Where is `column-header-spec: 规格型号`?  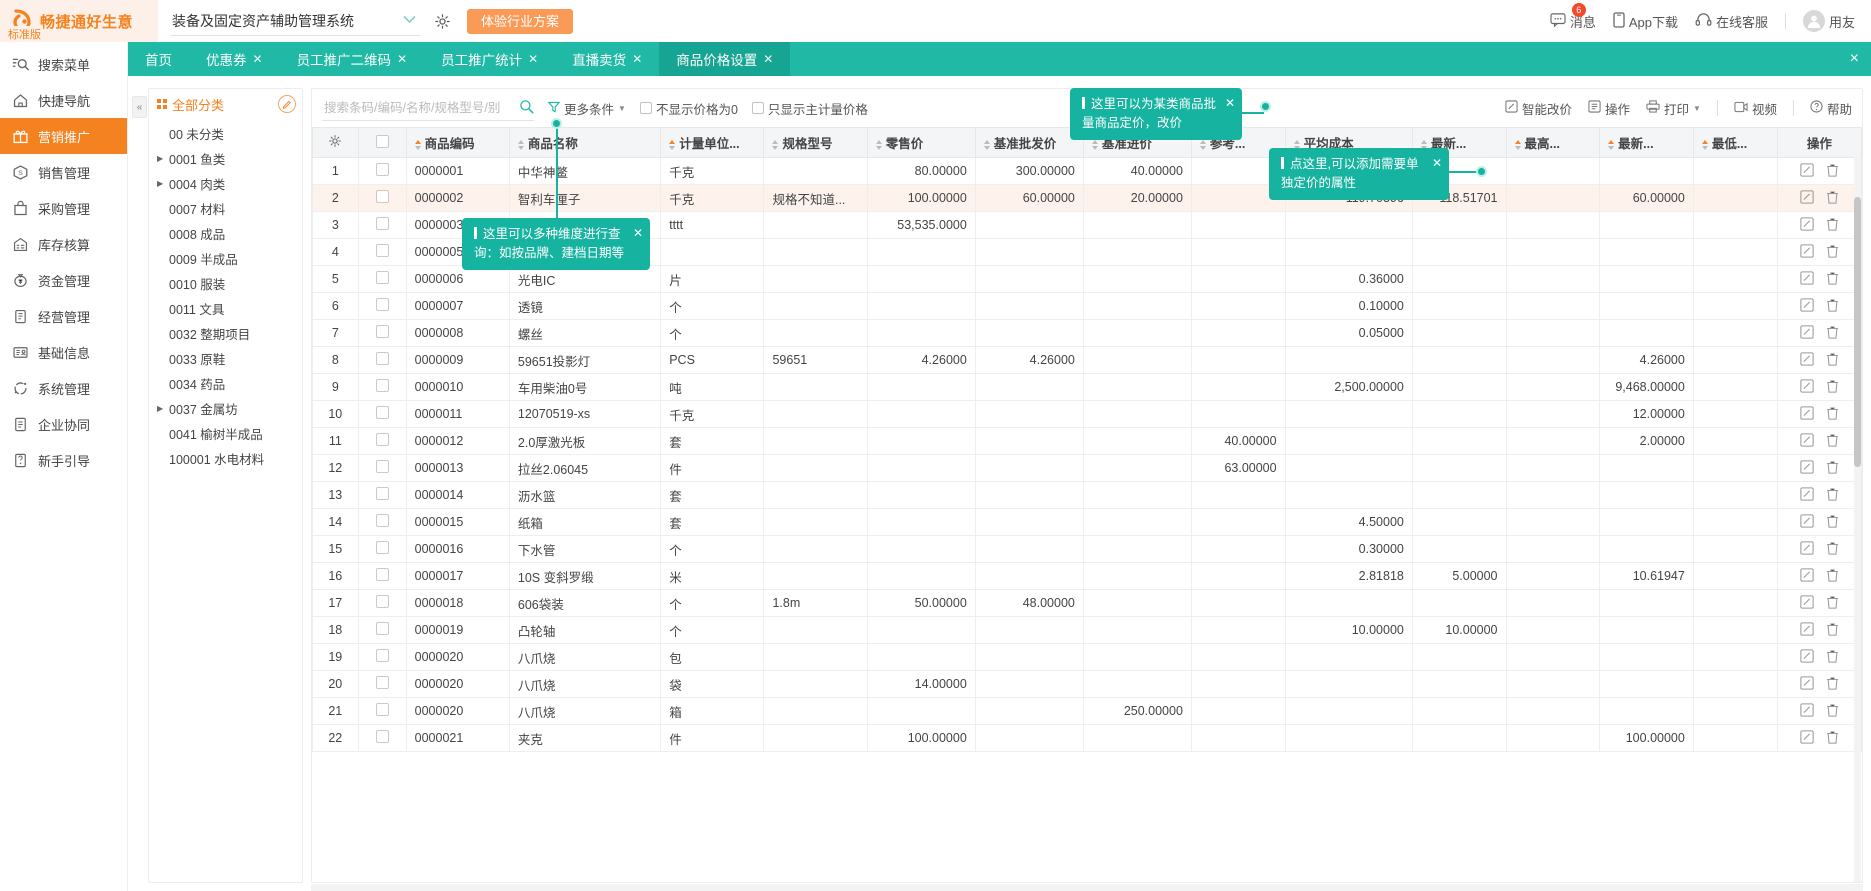 column-header-spec: 规格型号 is located at coordinates (815, 142).